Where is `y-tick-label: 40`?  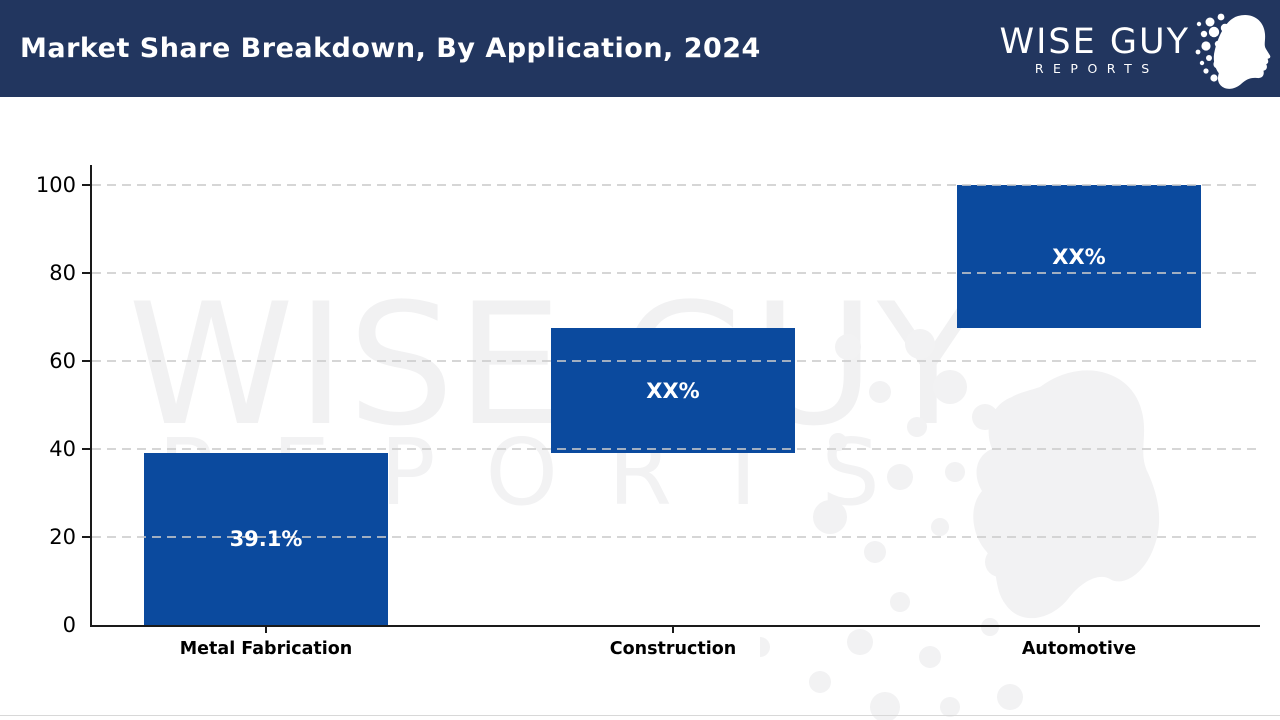
y-tick-label: 40 is located at coordinates (62, 449).